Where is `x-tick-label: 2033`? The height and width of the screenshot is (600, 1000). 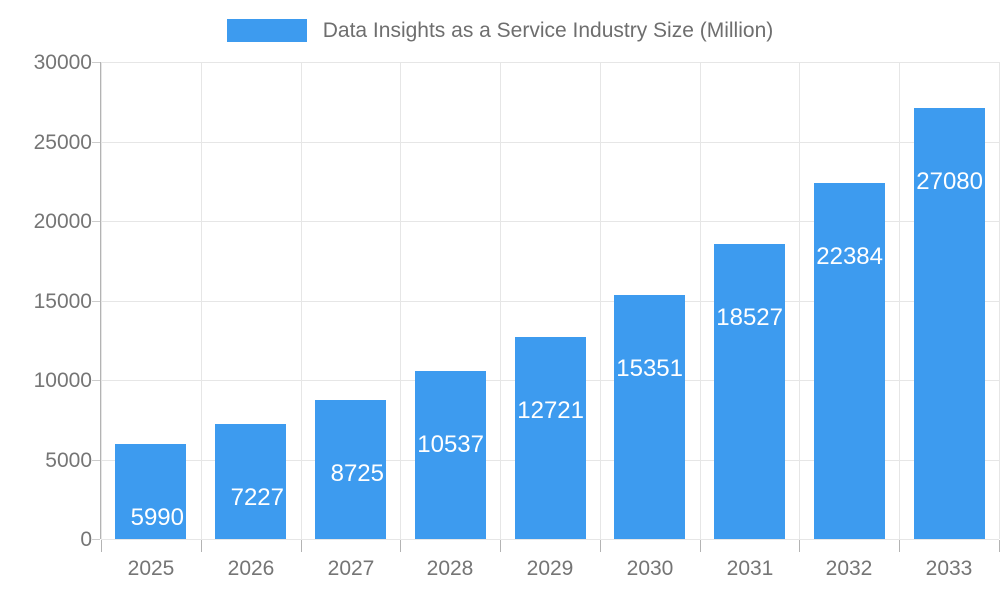
x-tick-label: 2033 is located at coordinates (949, 568).